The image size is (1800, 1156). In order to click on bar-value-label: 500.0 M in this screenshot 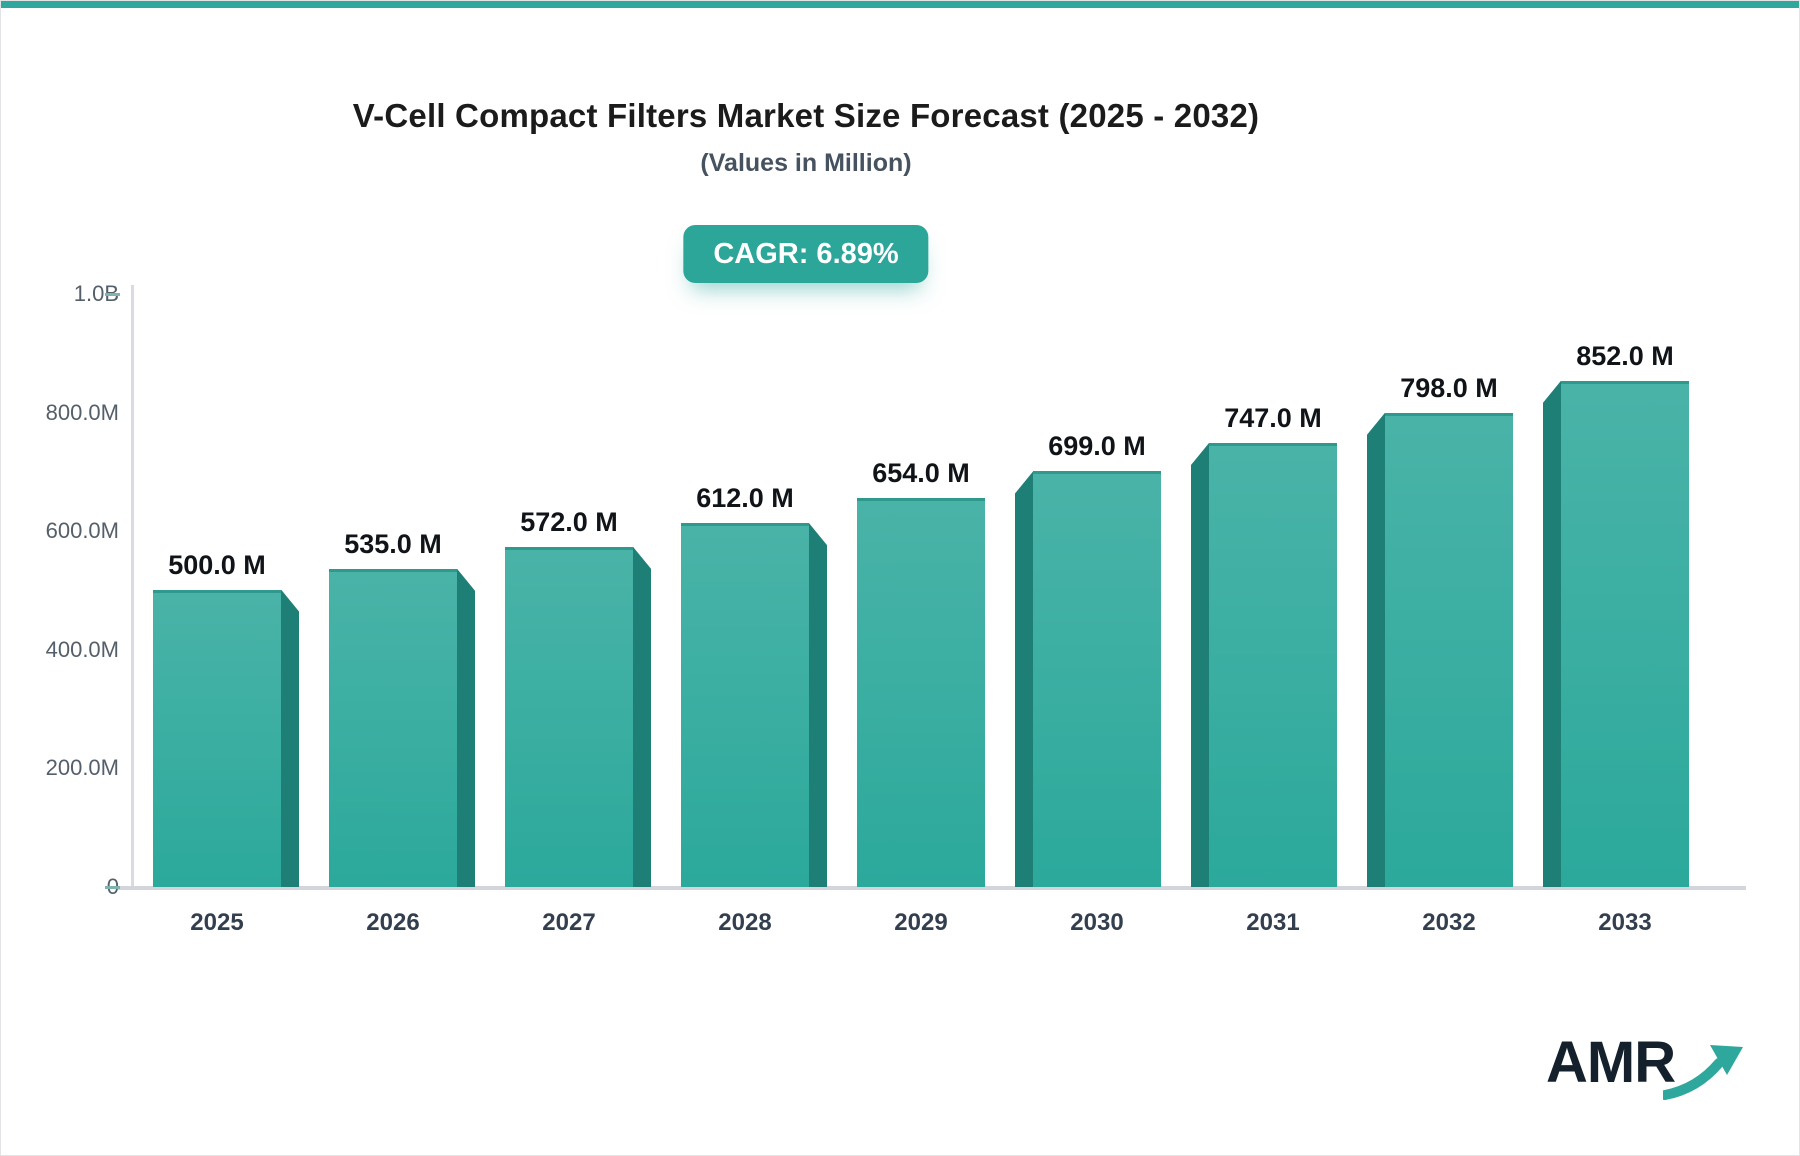, I will do `click(217, 564)`.